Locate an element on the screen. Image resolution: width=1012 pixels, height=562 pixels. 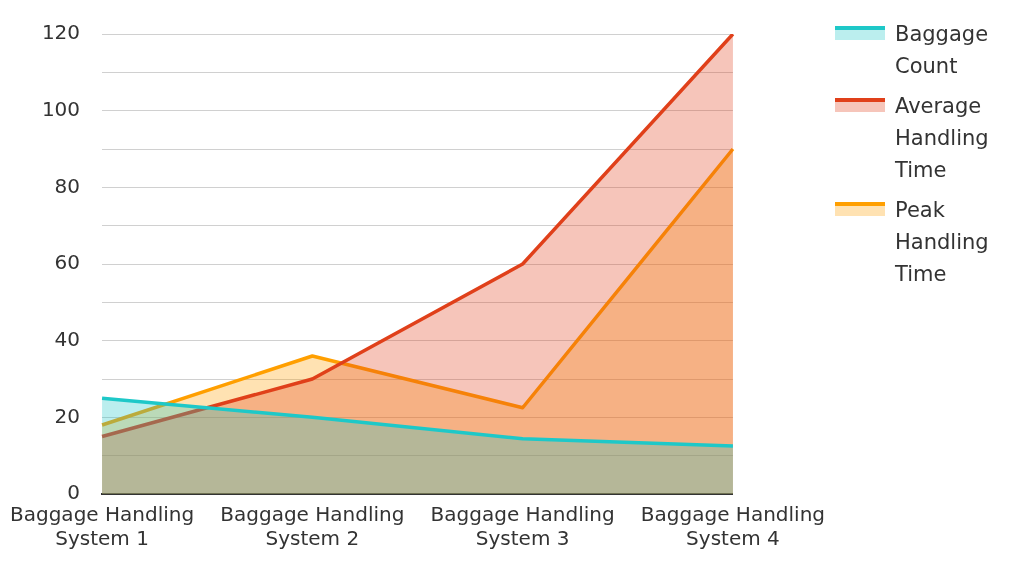
y-tick-label: 40 is located at coordinates (67, 338).